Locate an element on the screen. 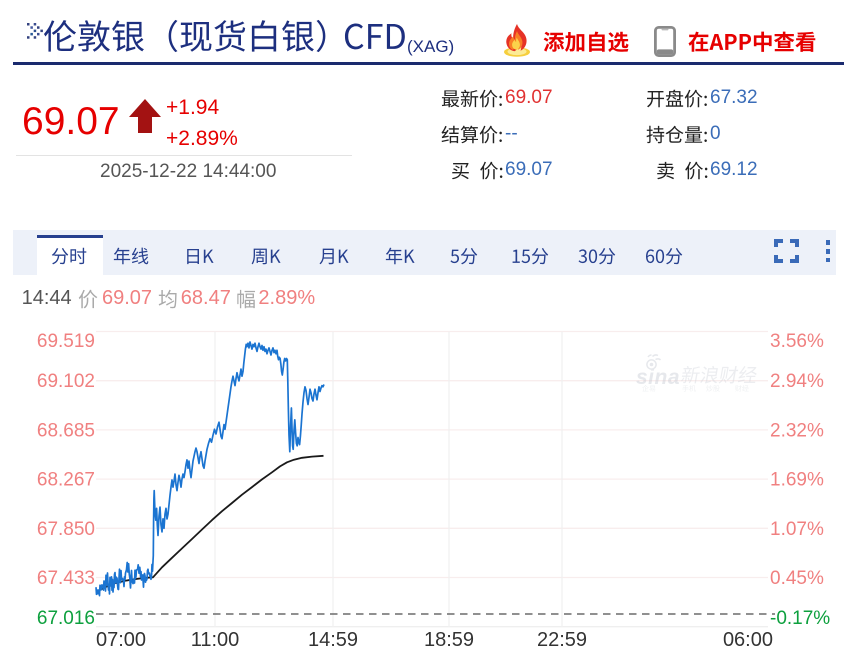 The height and width of the screenshot is (648, 844). svg-text: 14:59 is located at coordinates (333, 638).